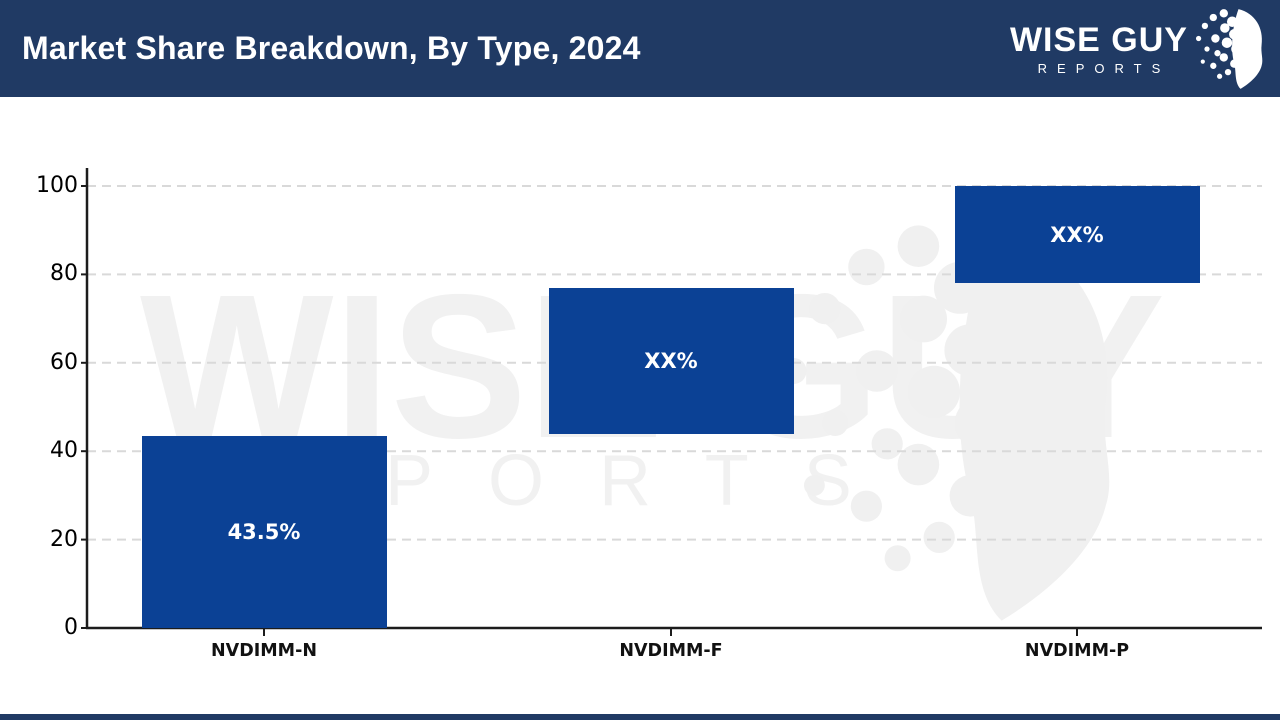 The width and height of the screenshot is (1280, 720). Describe the element at coordinates (1229, 48) in the screenshot. I see `logo-face-icon` at that location.